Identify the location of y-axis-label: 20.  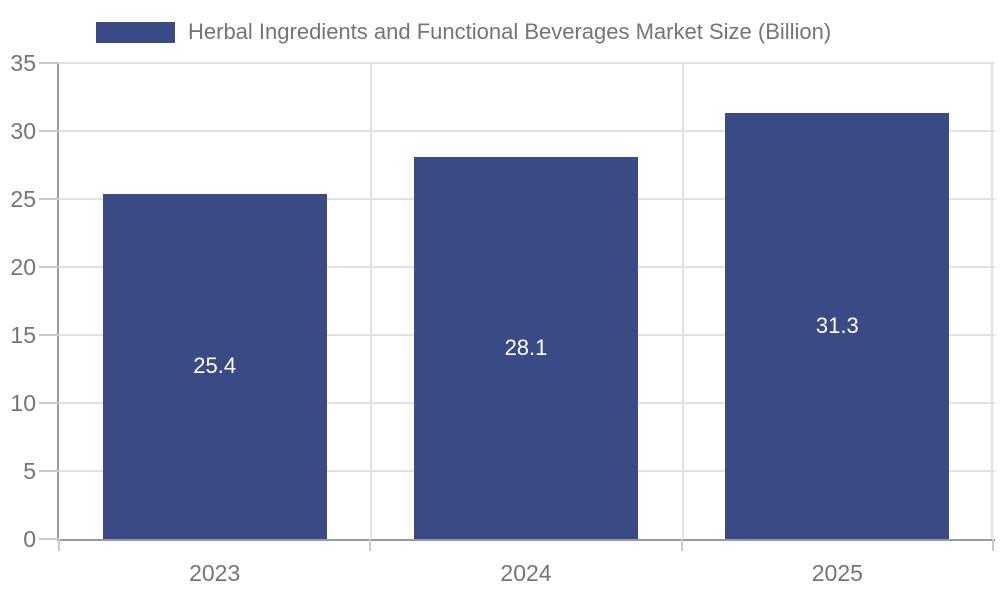
(23, 267).